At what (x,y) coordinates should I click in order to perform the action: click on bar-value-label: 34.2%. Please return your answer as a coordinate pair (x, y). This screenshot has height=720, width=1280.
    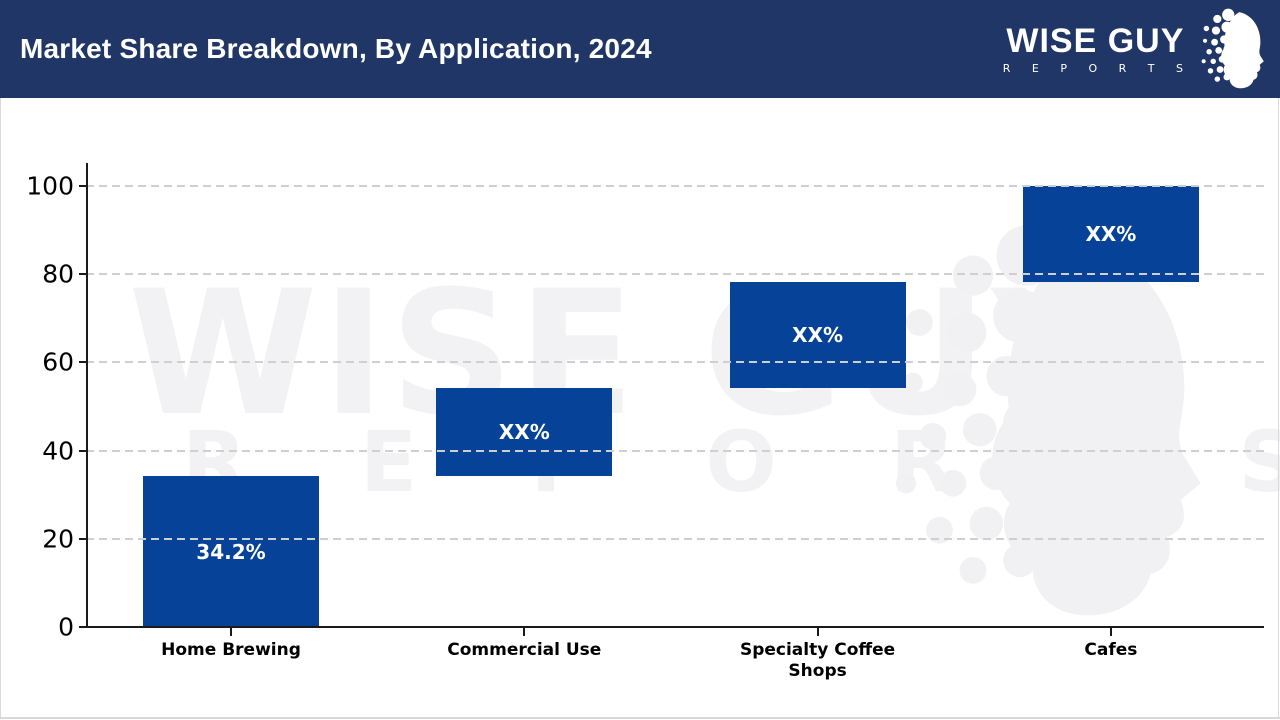
    Looking at the image, I should click on (231, 551).